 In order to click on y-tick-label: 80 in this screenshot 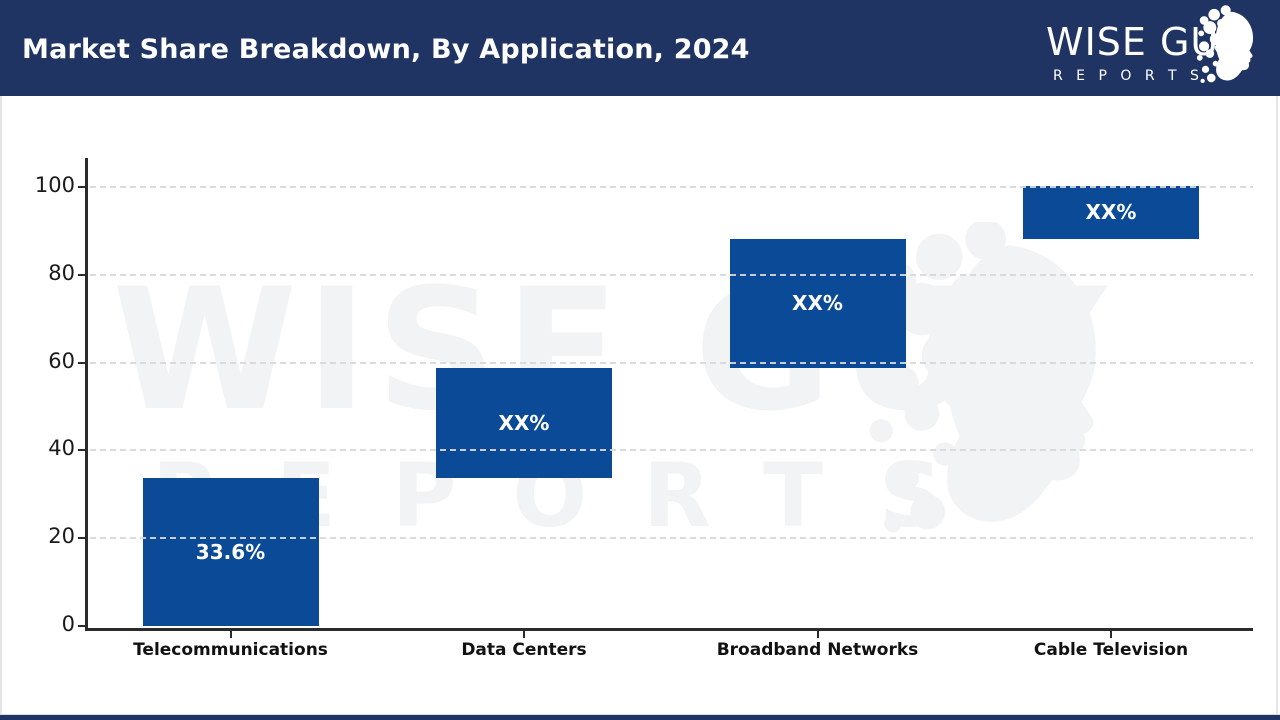, I will do `click(61, 272)`.